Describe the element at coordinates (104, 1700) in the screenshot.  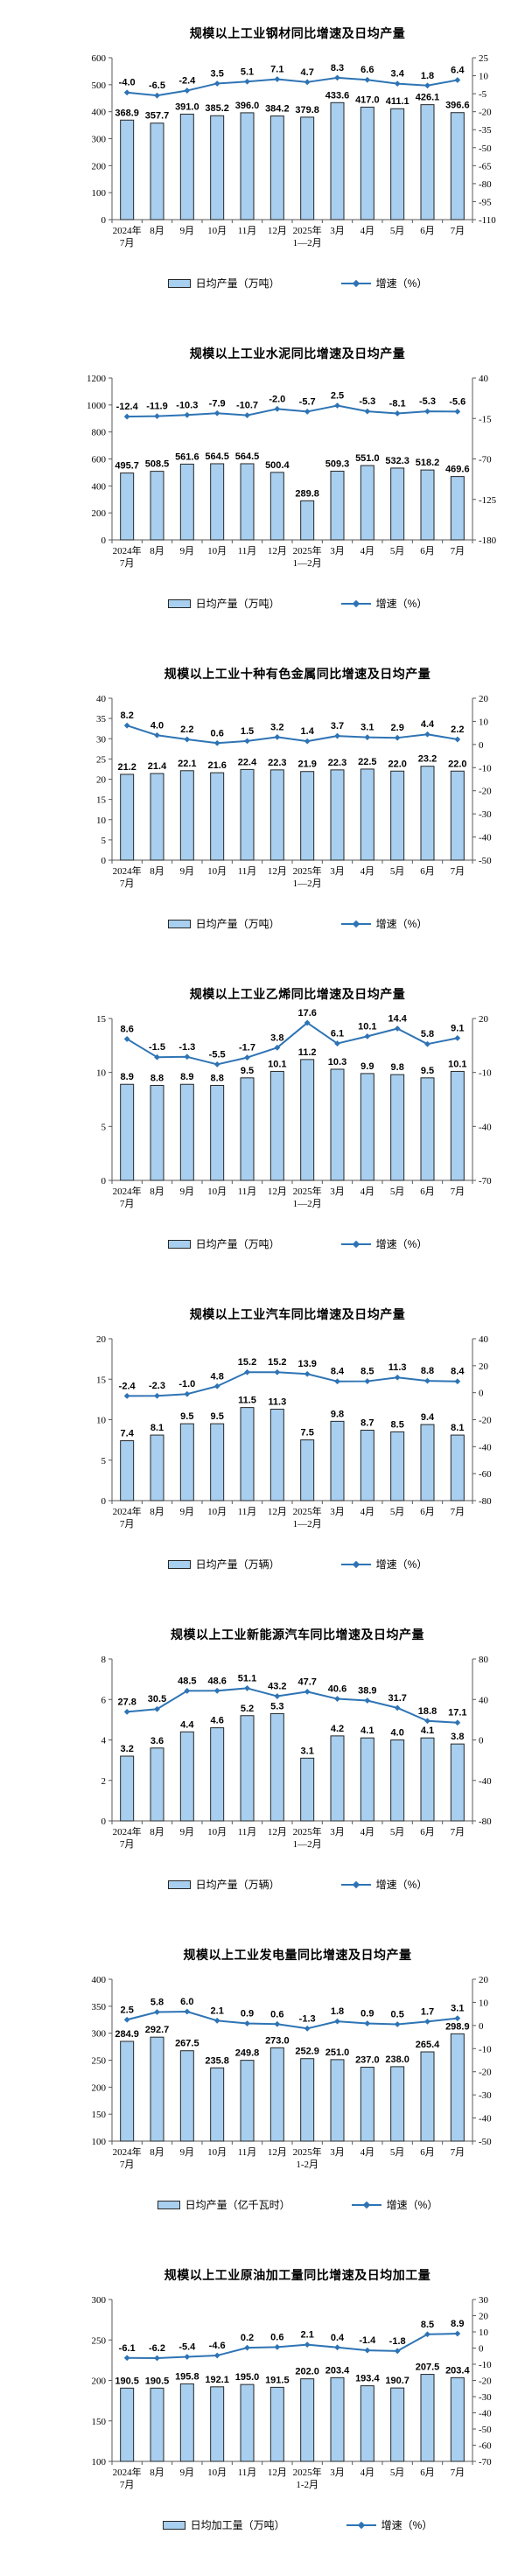
I see `left-tick-label: 6` at that location.